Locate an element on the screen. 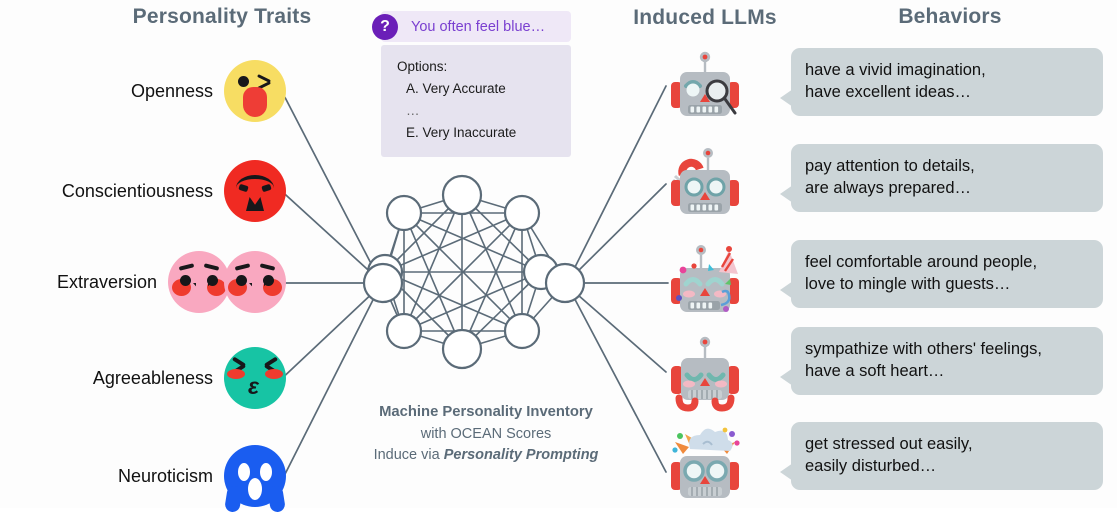 This screenshot has width=1117, height=514. trait-emoji-group-extraversion is located at coordinates (227, 282).